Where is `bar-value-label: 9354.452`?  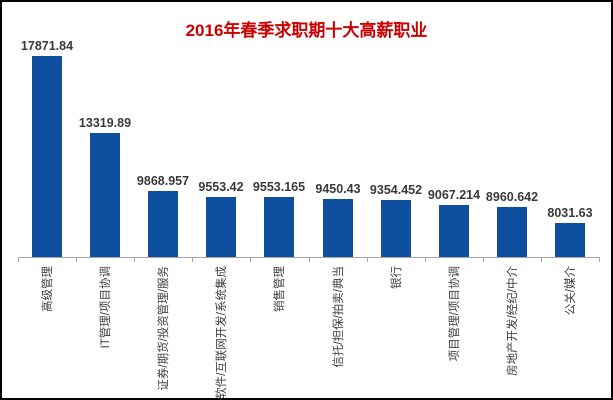
bar-value-label: 9354.452 is located at coordinates (396, 190).